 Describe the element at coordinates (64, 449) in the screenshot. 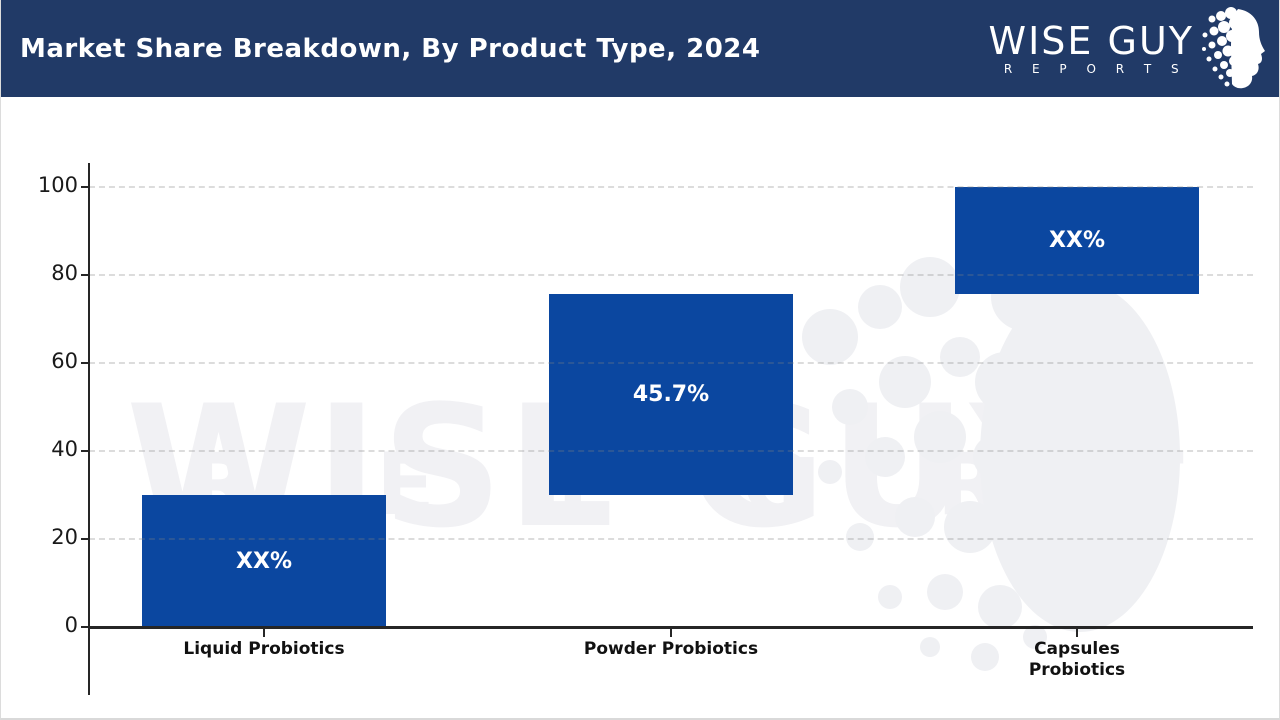

I see `y-tick-label-40: 40` at that location.